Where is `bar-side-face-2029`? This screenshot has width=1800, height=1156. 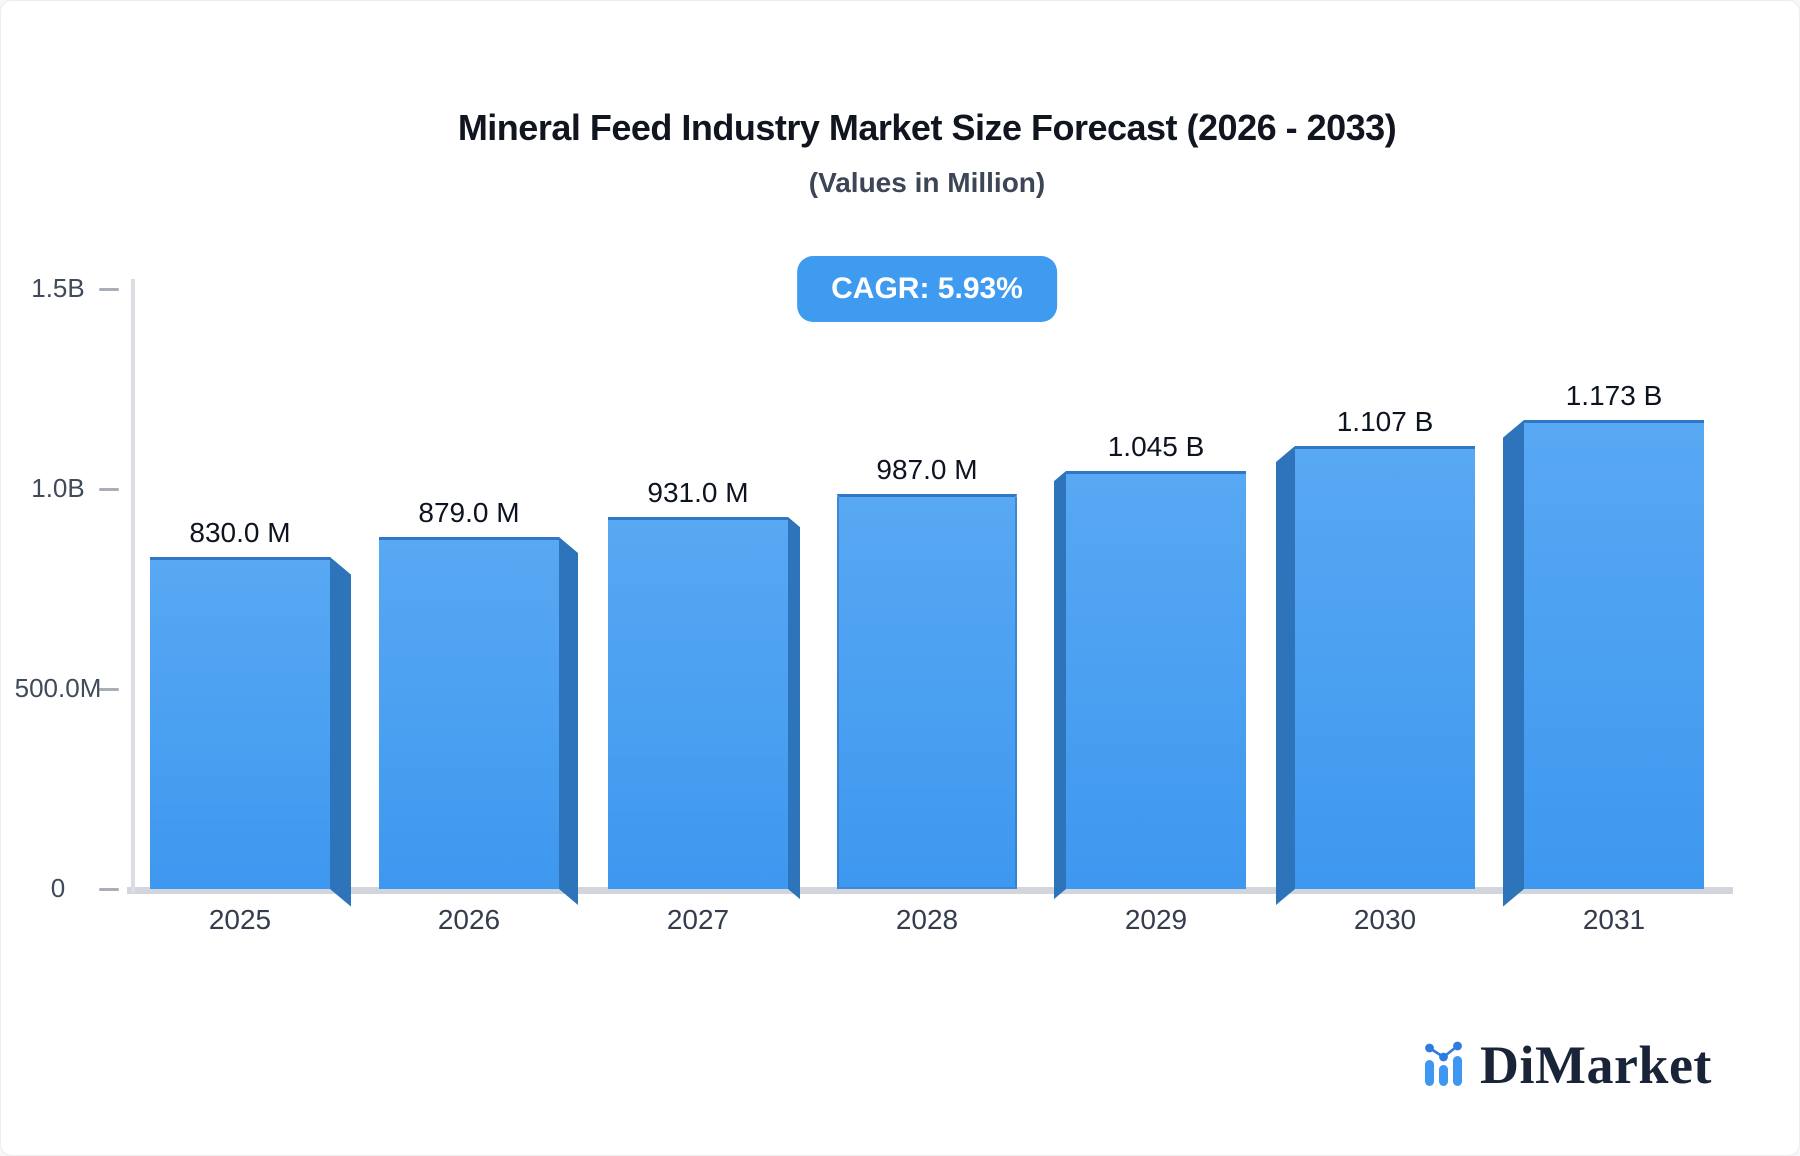
bar-side-face-2029 is located at coordinates (1060, 685).